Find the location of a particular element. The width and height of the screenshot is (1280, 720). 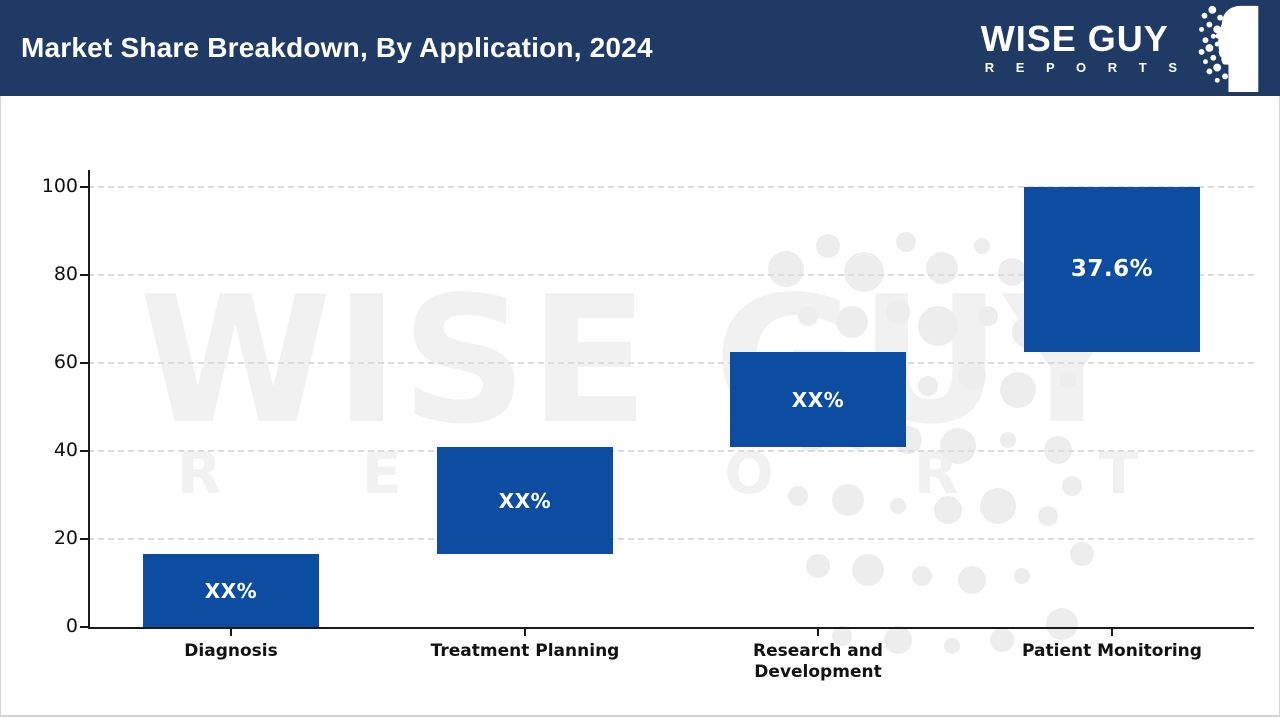

watermark-subtext: R E P O R T S is located at coordinates (728, 473).